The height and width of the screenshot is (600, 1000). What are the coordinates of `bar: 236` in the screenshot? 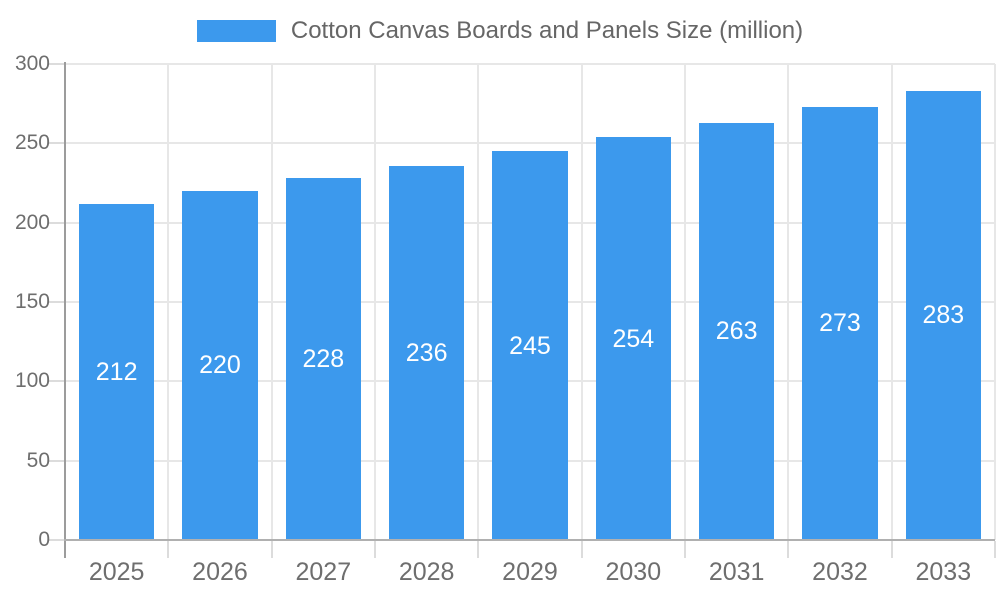 It's located at (426, 352).